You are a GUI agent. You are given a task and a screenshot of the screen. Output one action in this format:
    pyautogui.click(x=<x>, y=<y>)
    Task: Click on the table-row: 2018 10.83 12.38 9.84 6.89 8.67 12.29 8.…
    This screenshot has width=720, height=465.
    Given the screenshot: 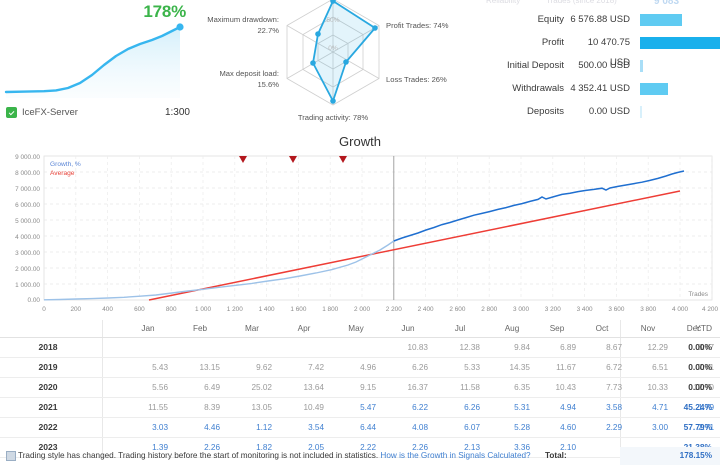 What is the action you would take?
    pyautogui.click(x=360, y=348)
    